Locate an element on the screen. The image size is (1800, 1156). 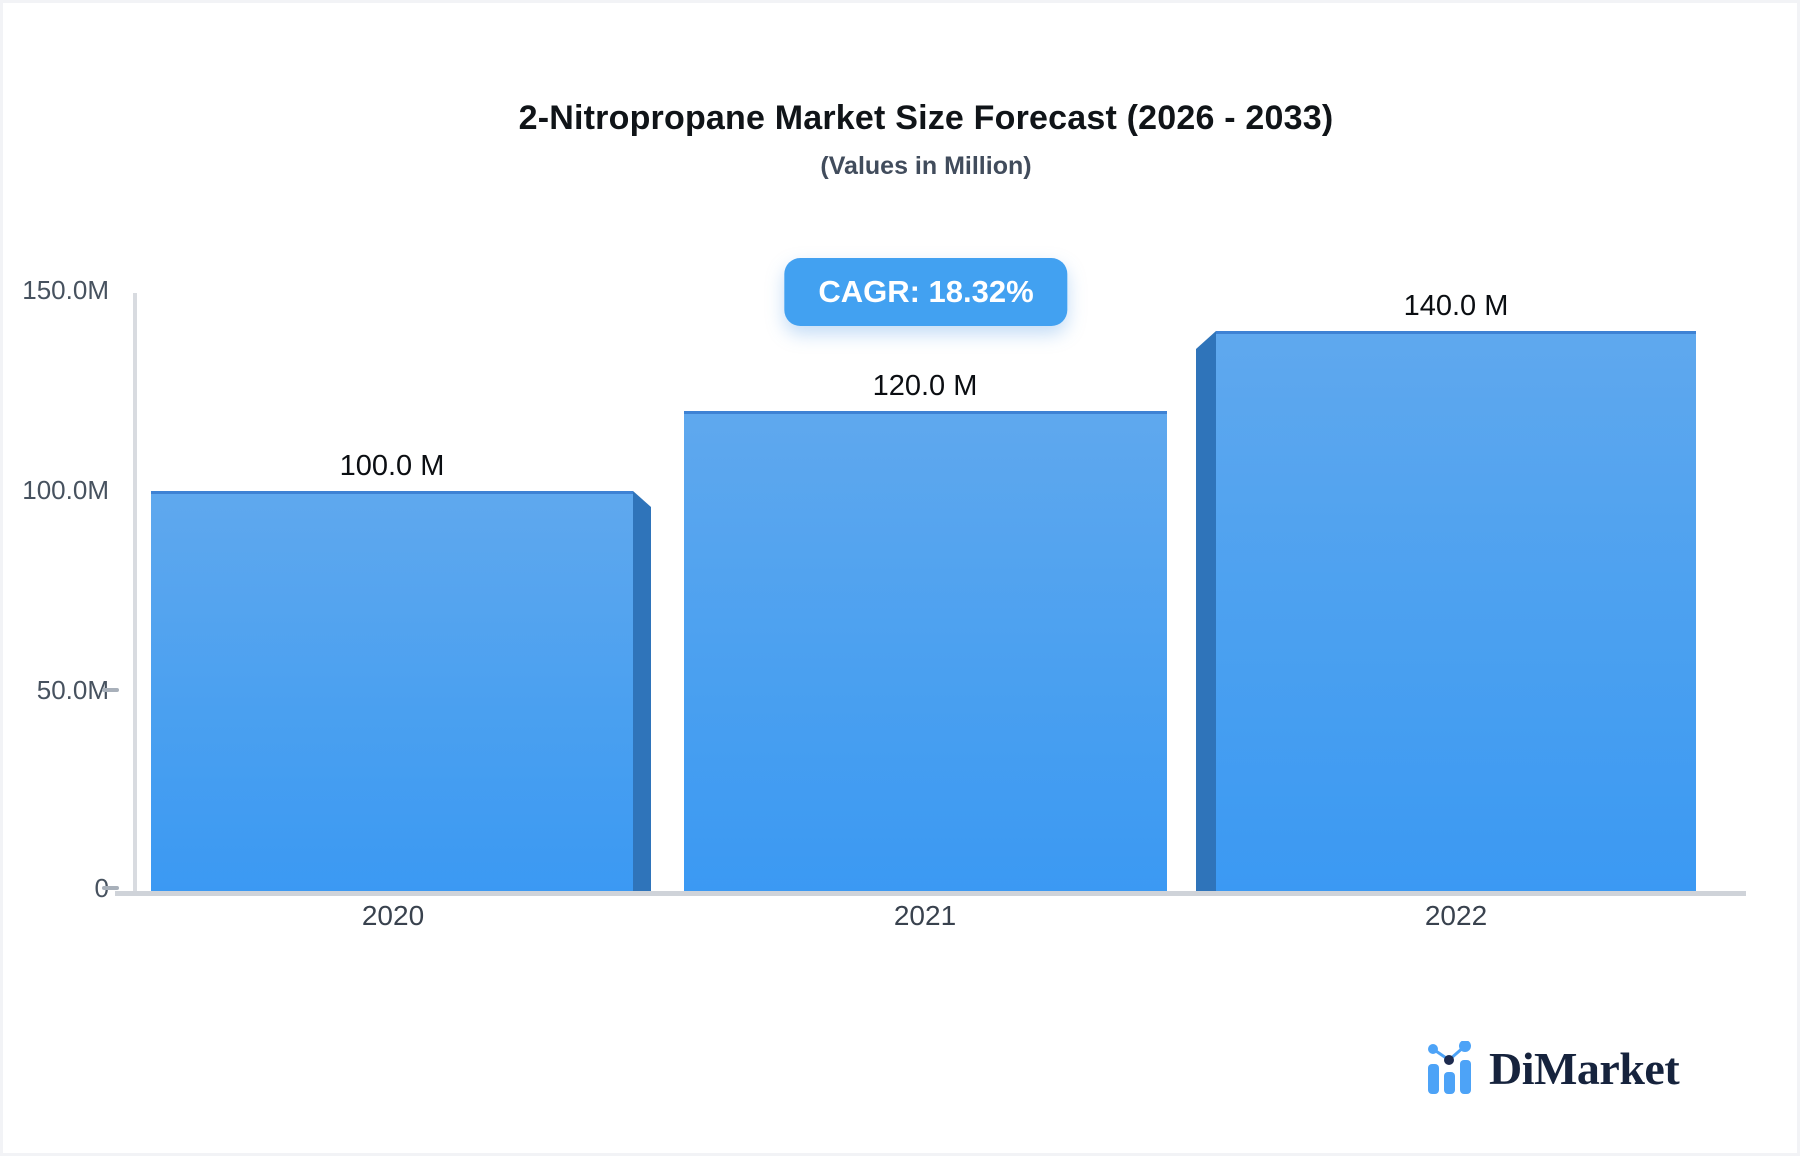
y-tick-label-0: 0 is located at coordinates (56, 888).